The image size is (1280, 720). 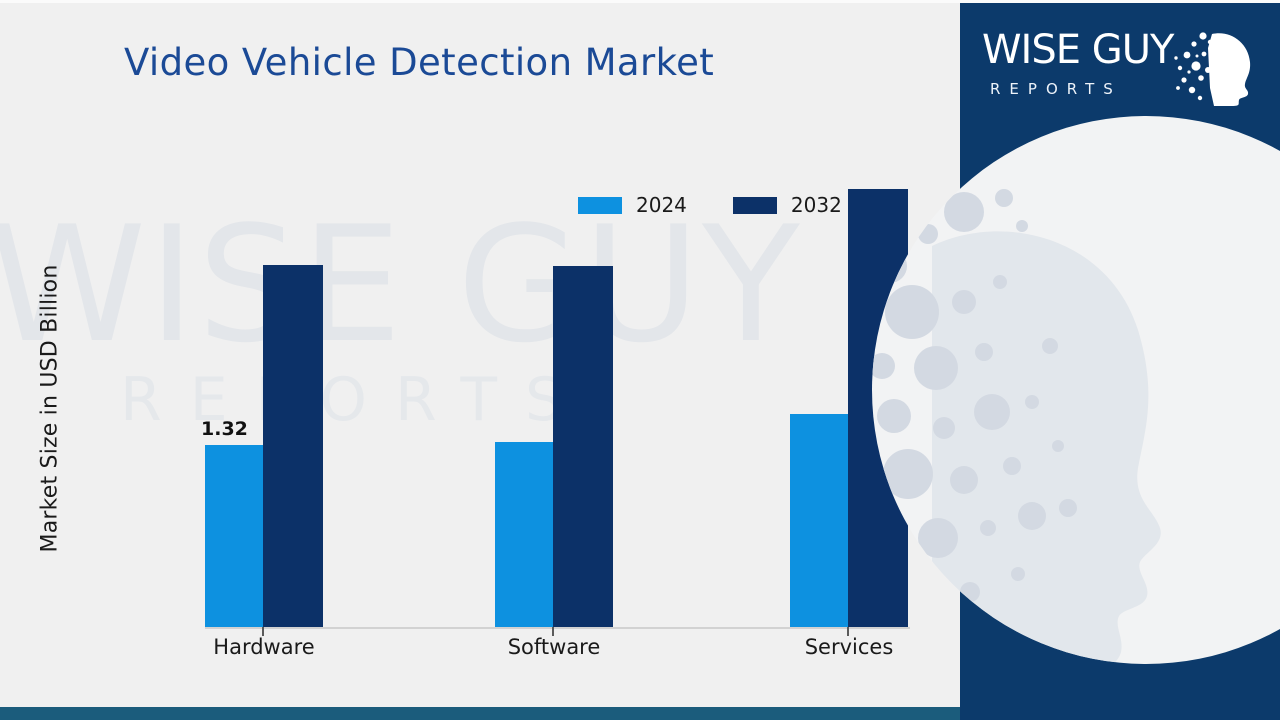 What do you see at coordinates (554, 647) in the screenshot?
I see `x-axis-label-software: Software` at bounding box center [554, 647].